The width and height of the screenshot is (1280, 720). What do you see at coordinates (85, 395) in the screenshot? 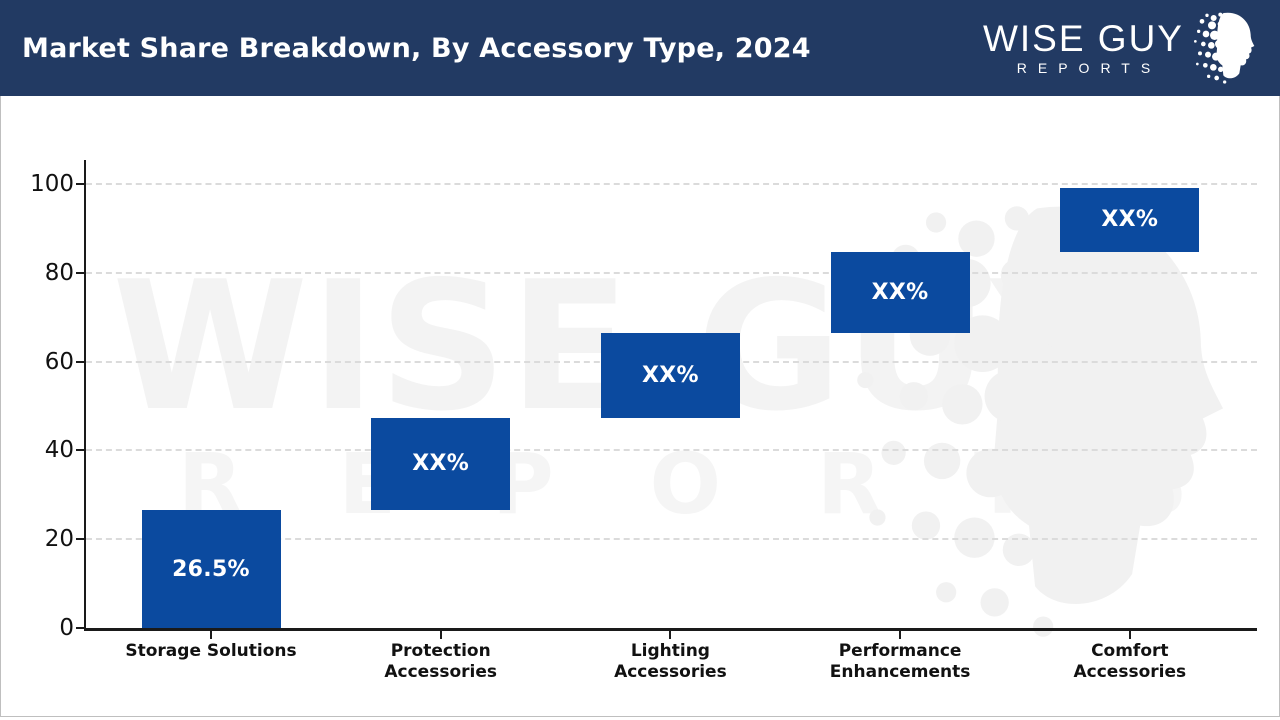
I see `y-axis-spine` at bounding box center [85, 395].